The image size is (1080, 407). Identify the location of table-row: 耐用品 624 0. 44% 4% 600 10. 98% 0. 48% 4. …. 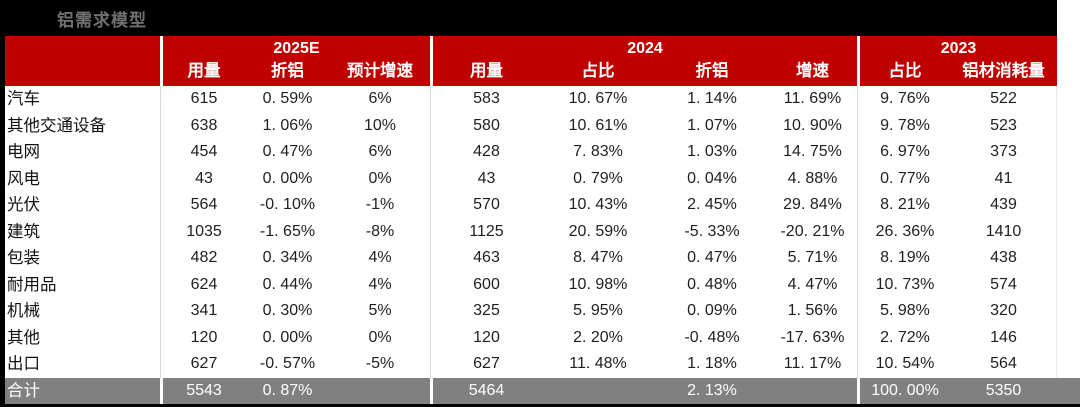
(530, 285).